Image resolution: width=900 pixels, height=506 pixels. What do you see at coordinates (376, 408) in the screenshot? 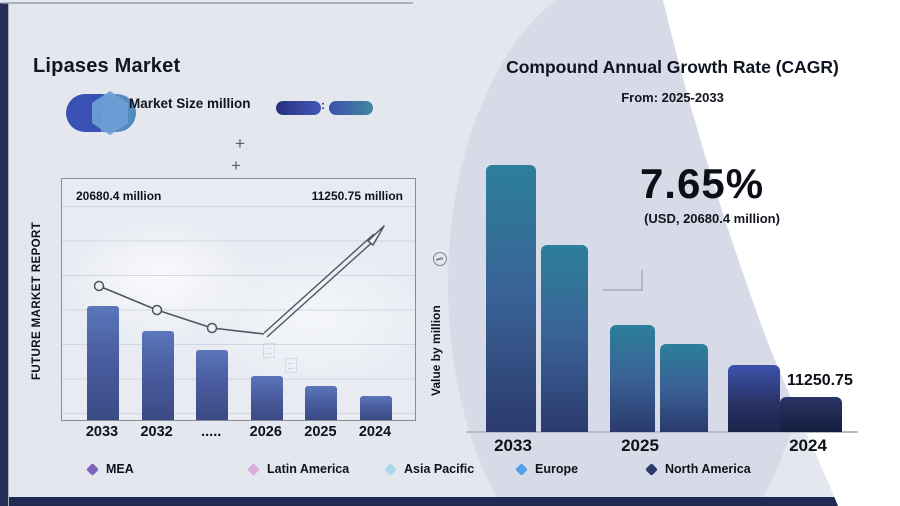
I see `market-bar-2024` at bounding box center [376, 408].